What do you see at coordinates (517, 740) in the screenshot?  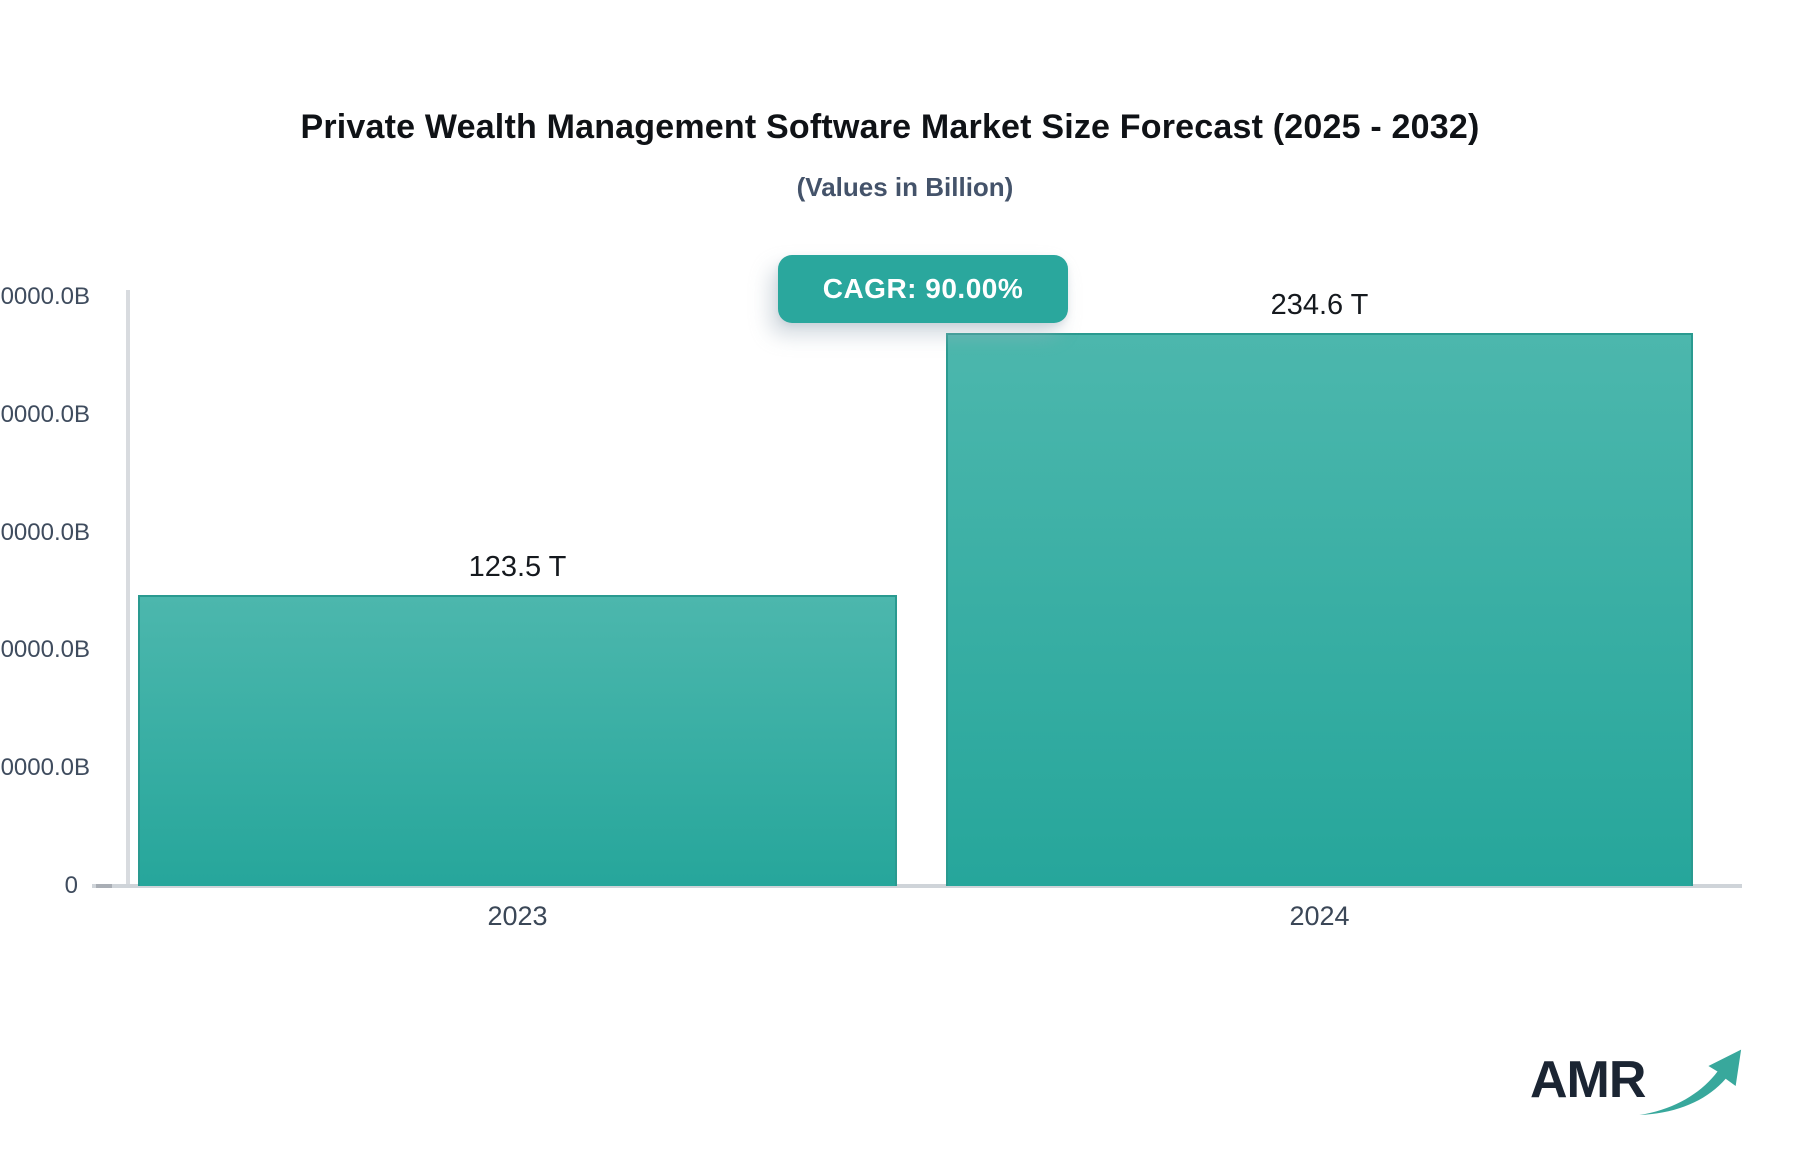 I see `bar-2023` at bounding box center [517, 740].